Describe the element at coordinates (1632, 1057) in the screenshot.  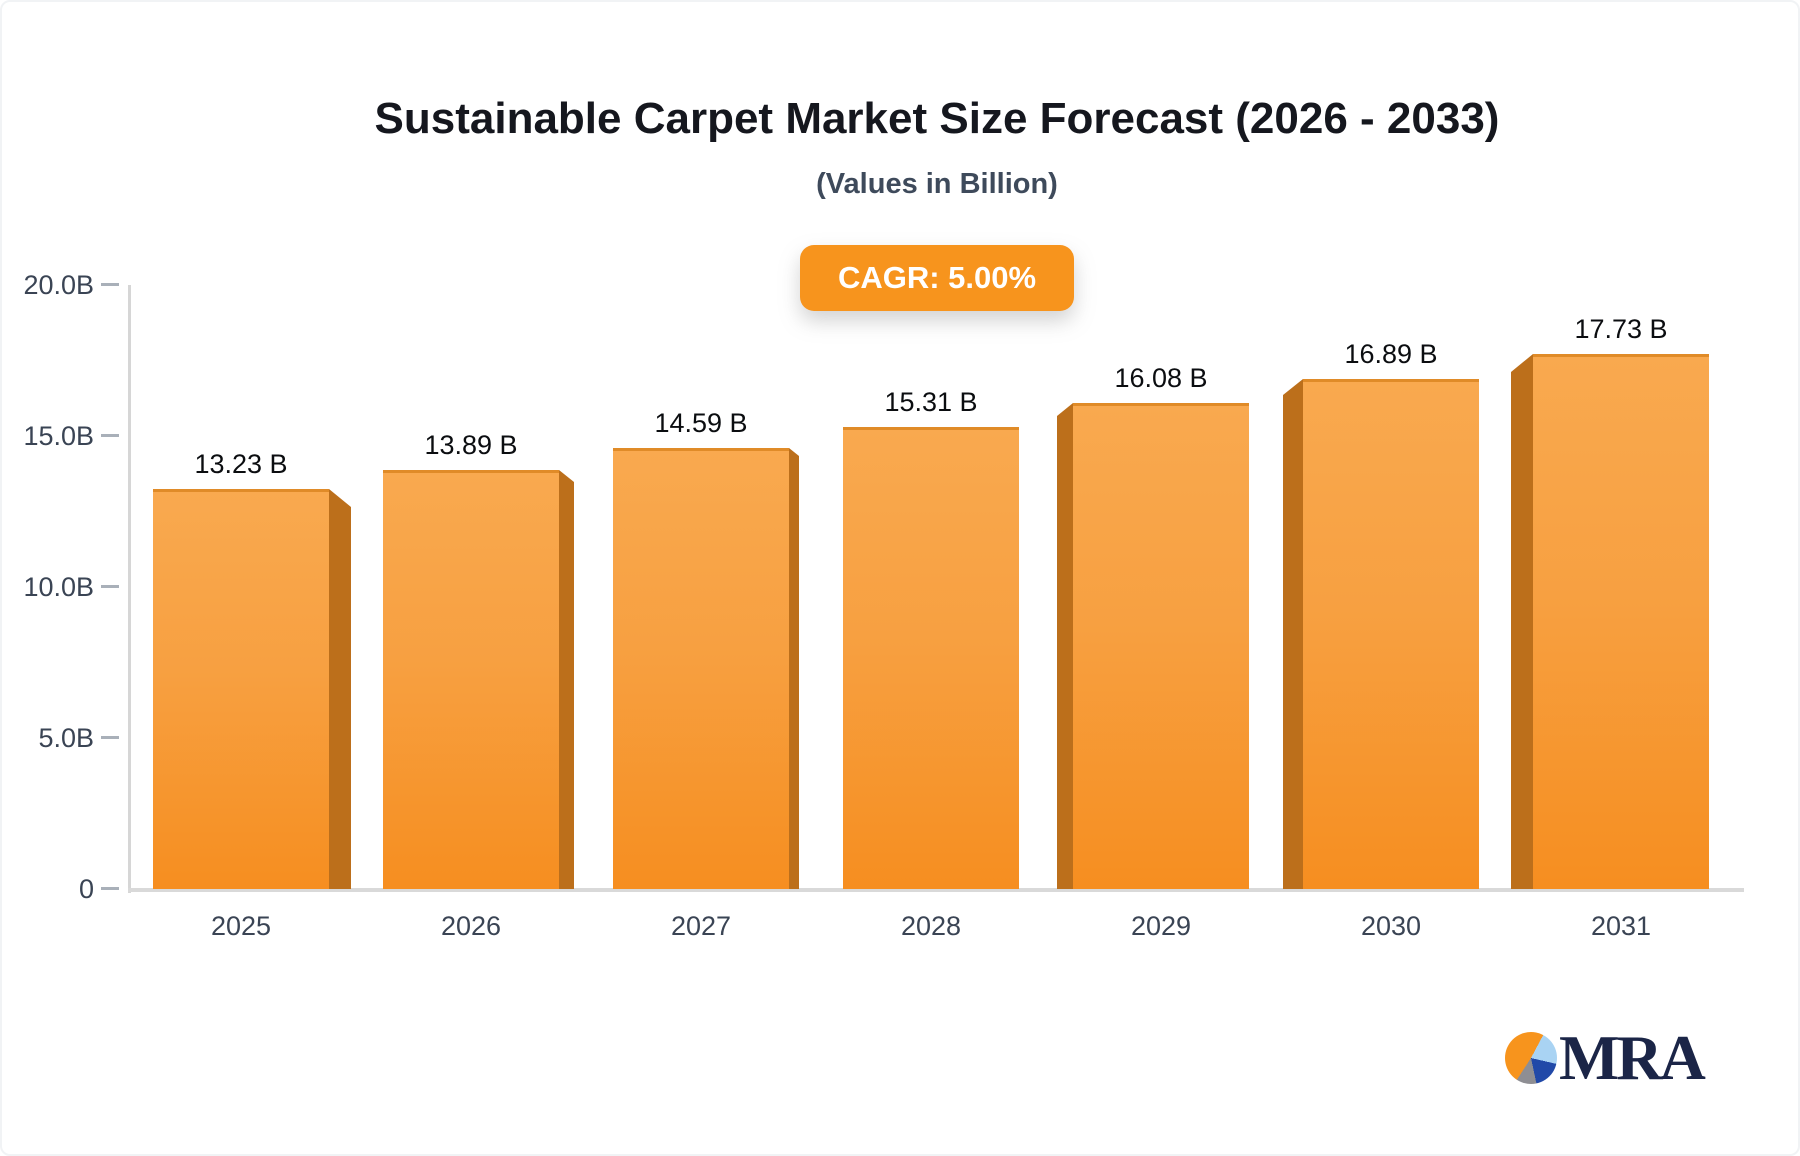
I see `brand-logo-text: MRA` at that location.